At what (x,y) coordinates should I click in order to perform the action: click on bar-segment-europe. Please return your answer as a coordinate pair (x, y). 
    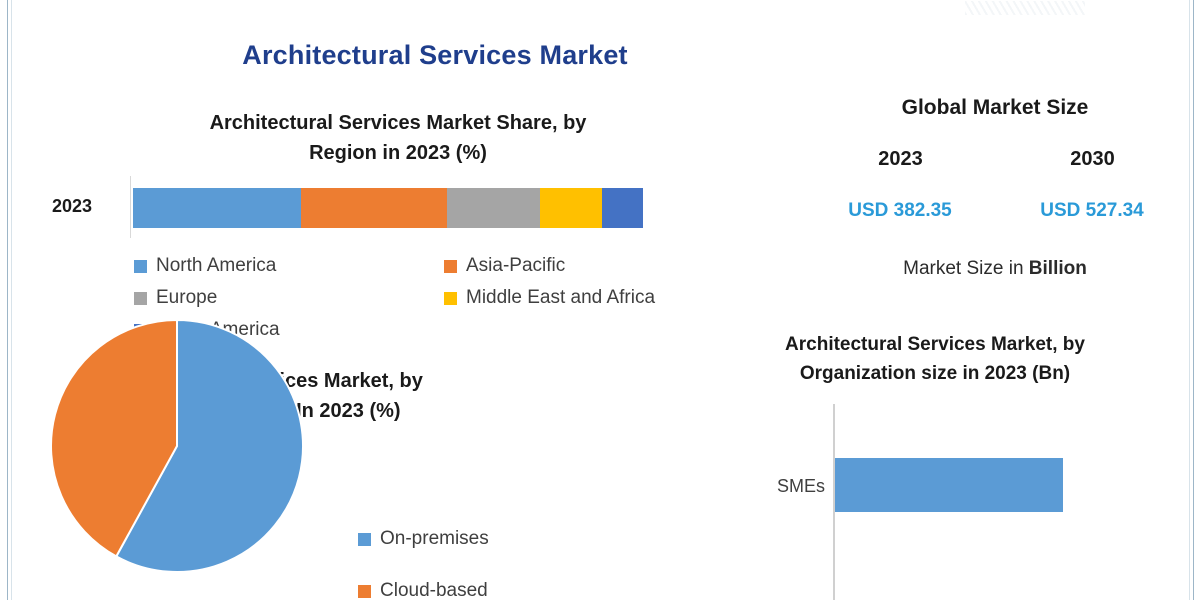
    Looking at the image, I should click on (493, 208).